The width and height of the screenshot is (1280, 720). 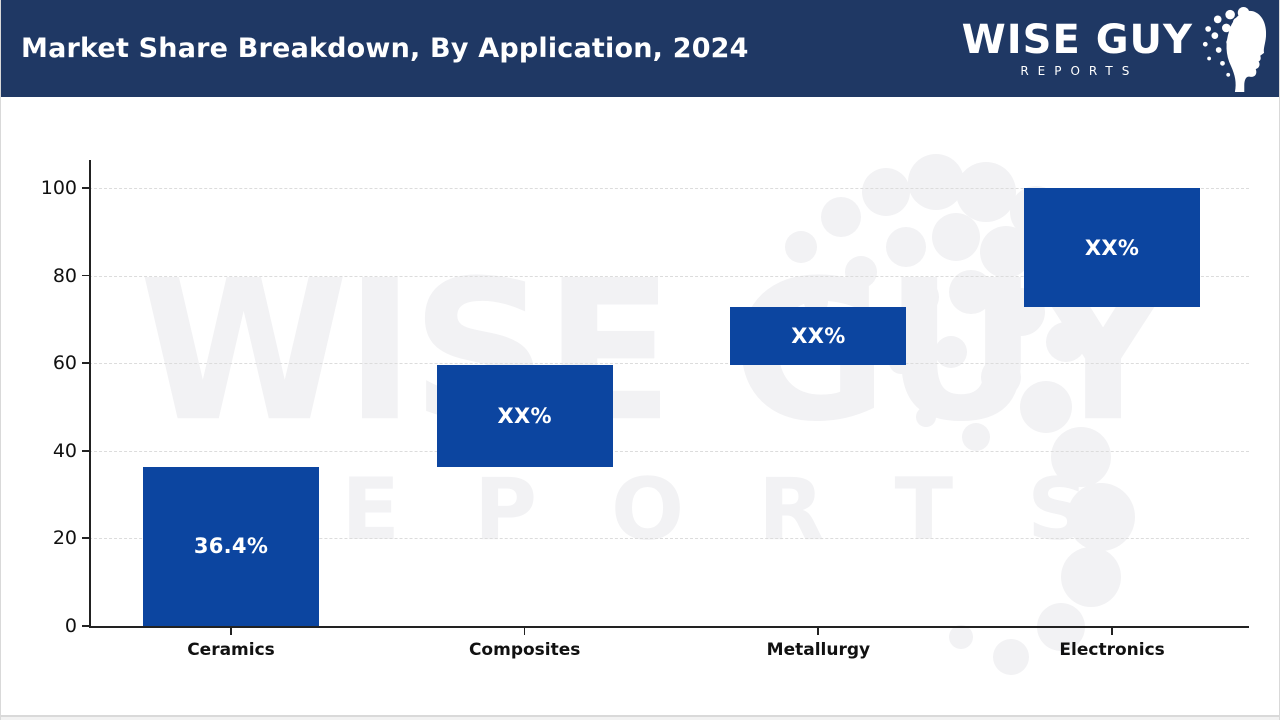 I want to click on x-tick-mark-composites, so click(x=524, y=631).